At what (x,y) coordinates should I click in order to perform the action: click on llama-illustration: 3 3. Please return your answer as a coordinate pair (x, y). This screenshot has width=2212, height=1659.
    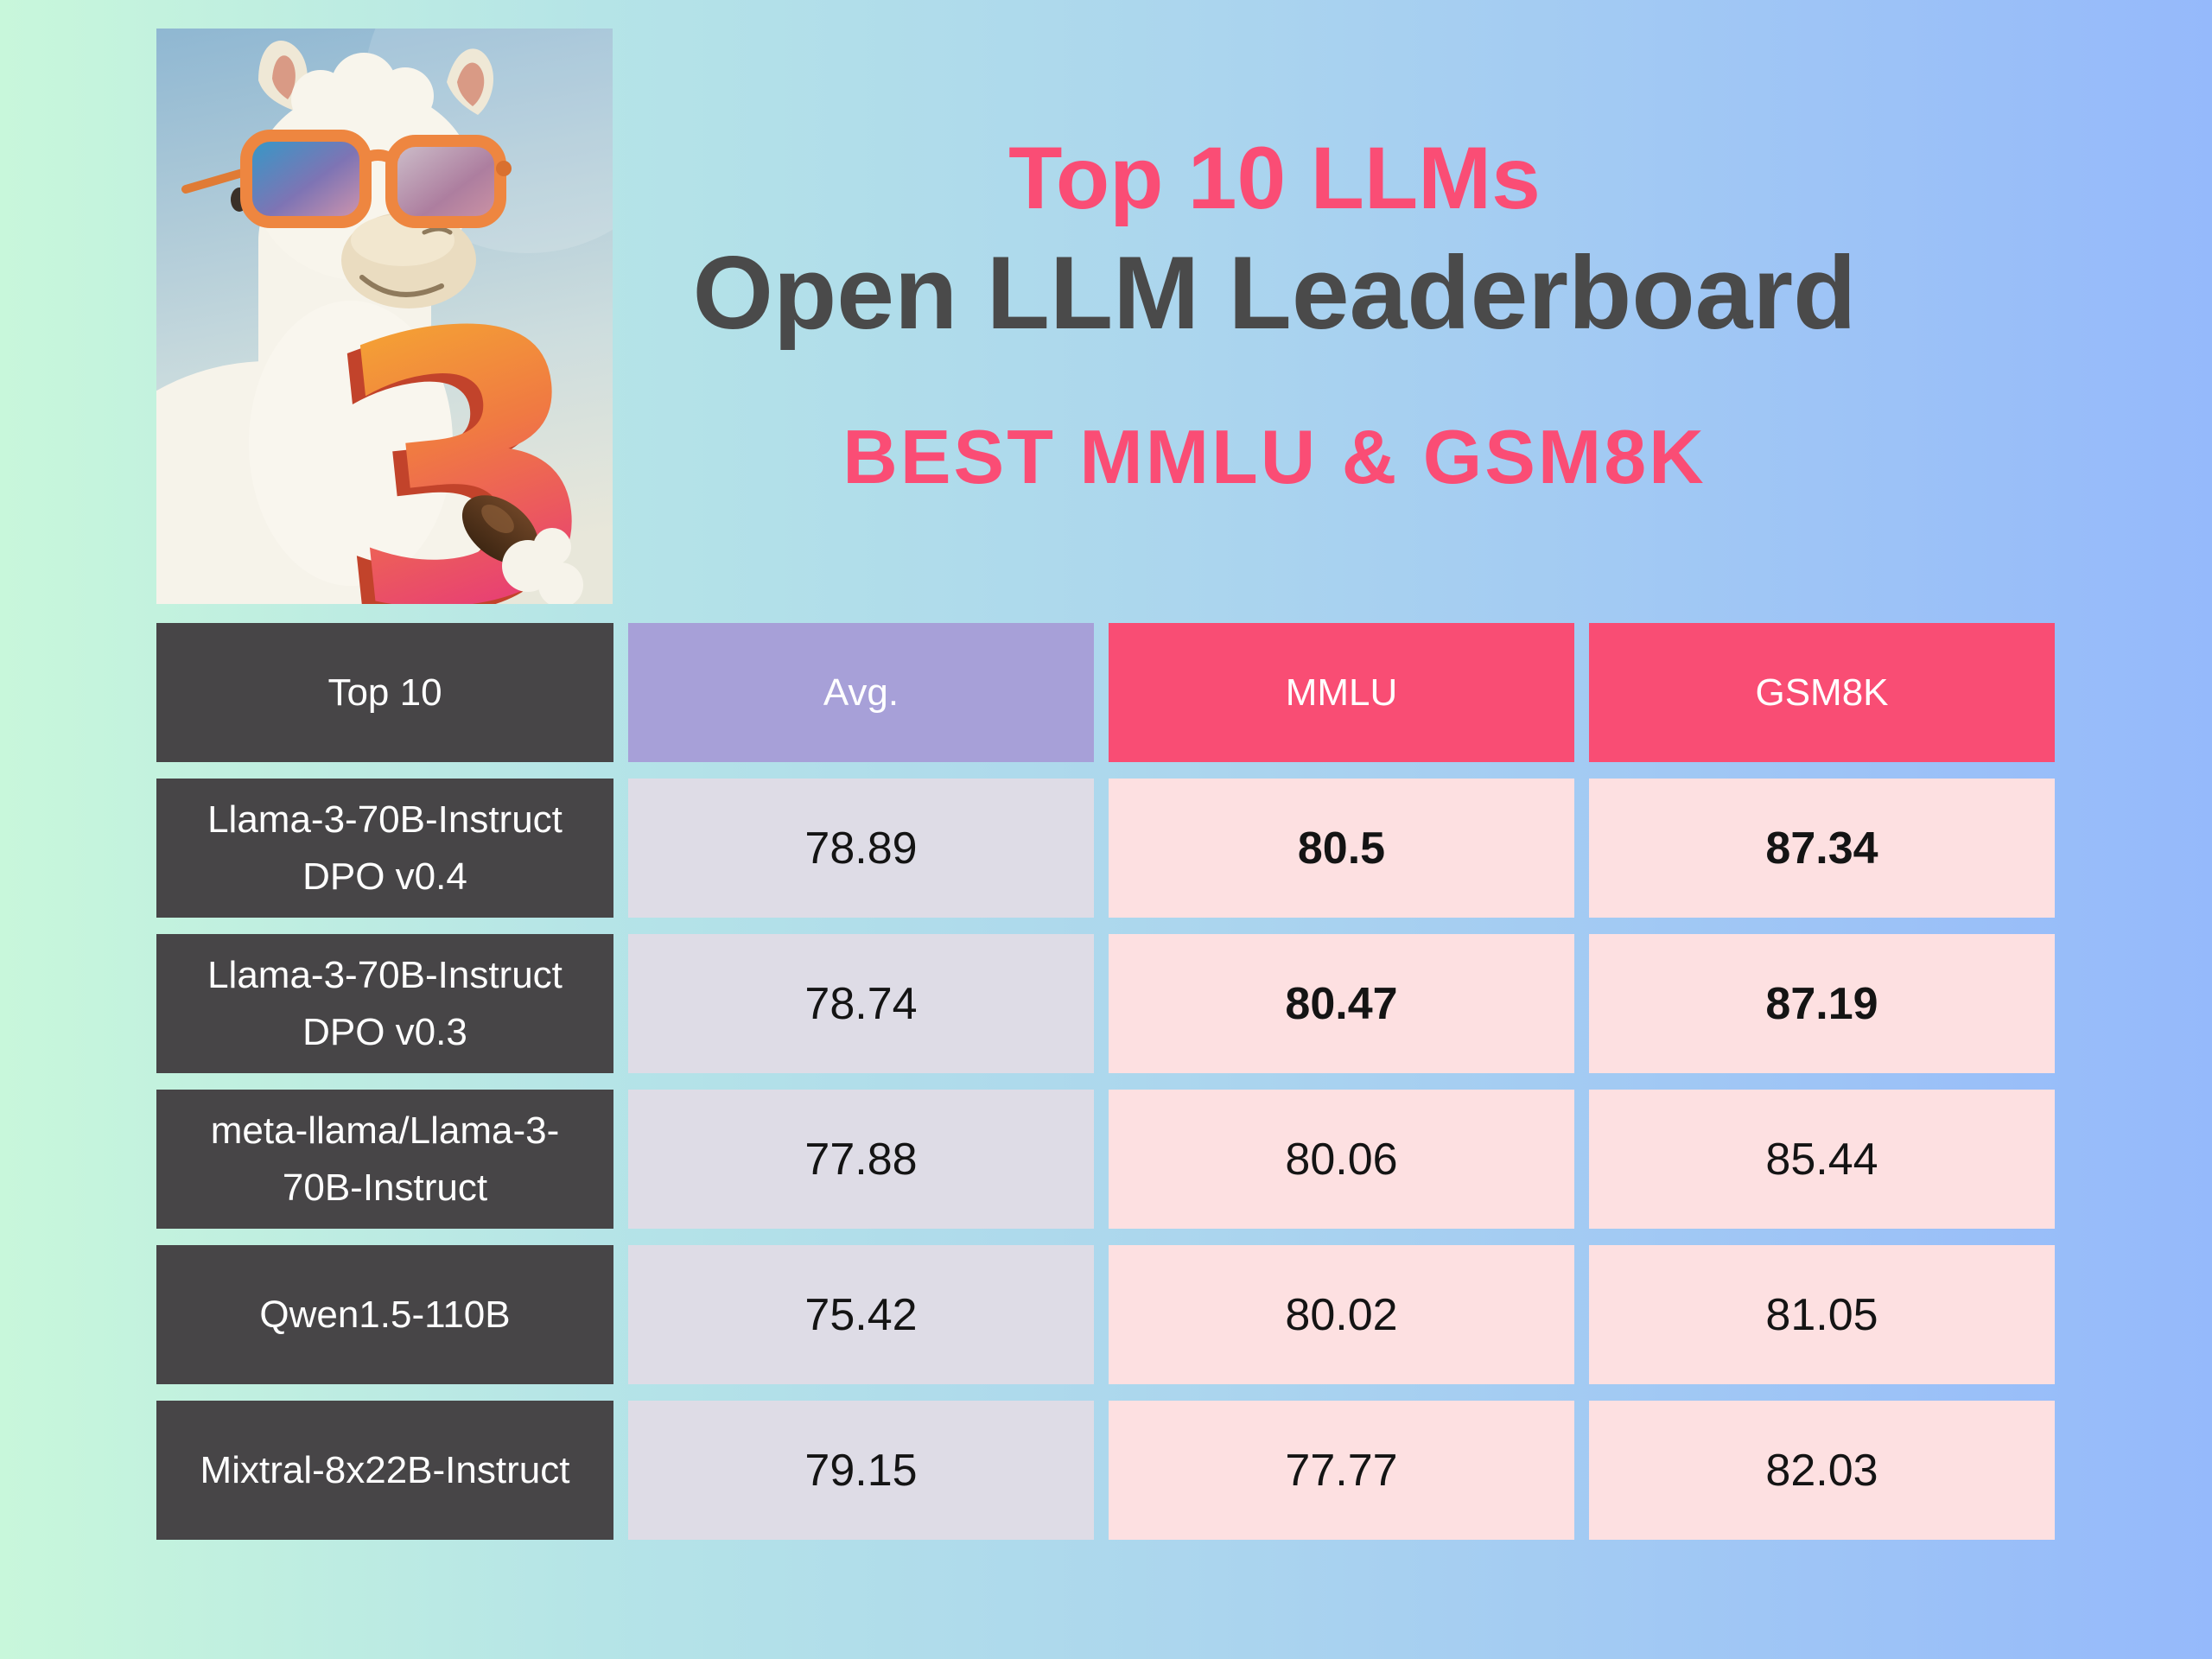
    Looking at the image, I should click on (384, 316).